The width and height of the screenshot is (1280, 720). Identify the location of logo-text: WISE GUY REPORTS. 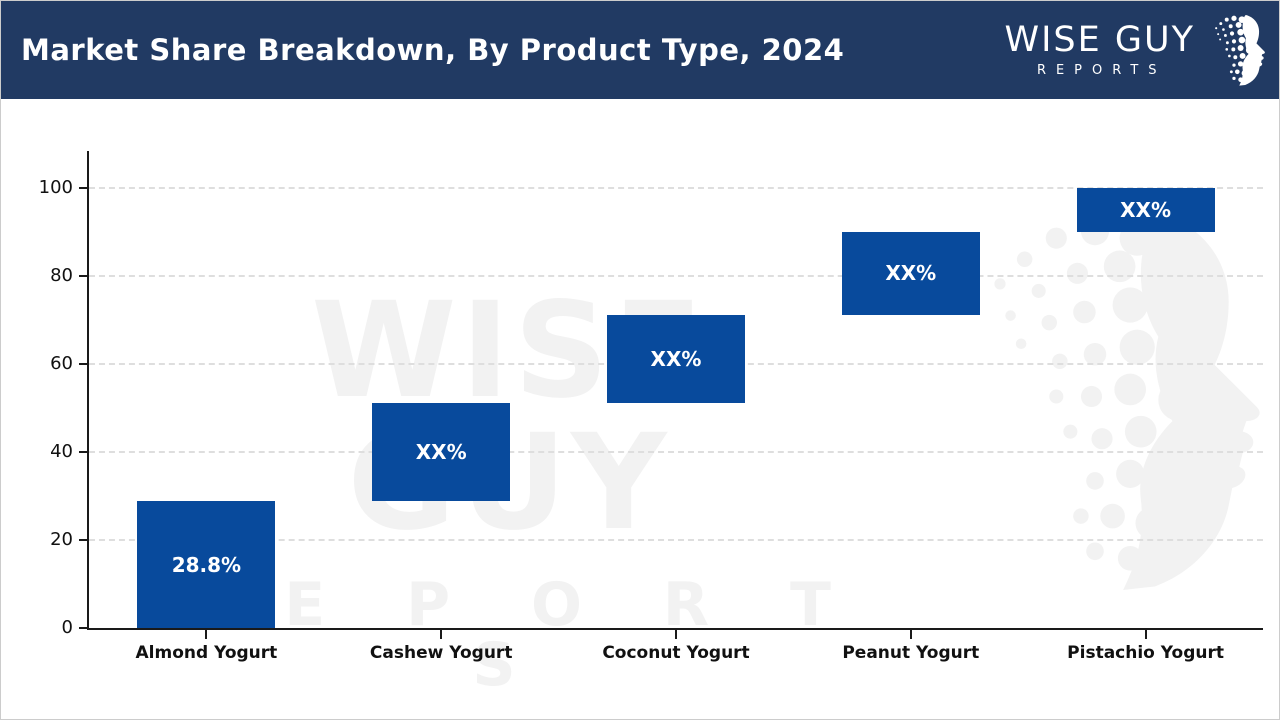
(1099, 49).